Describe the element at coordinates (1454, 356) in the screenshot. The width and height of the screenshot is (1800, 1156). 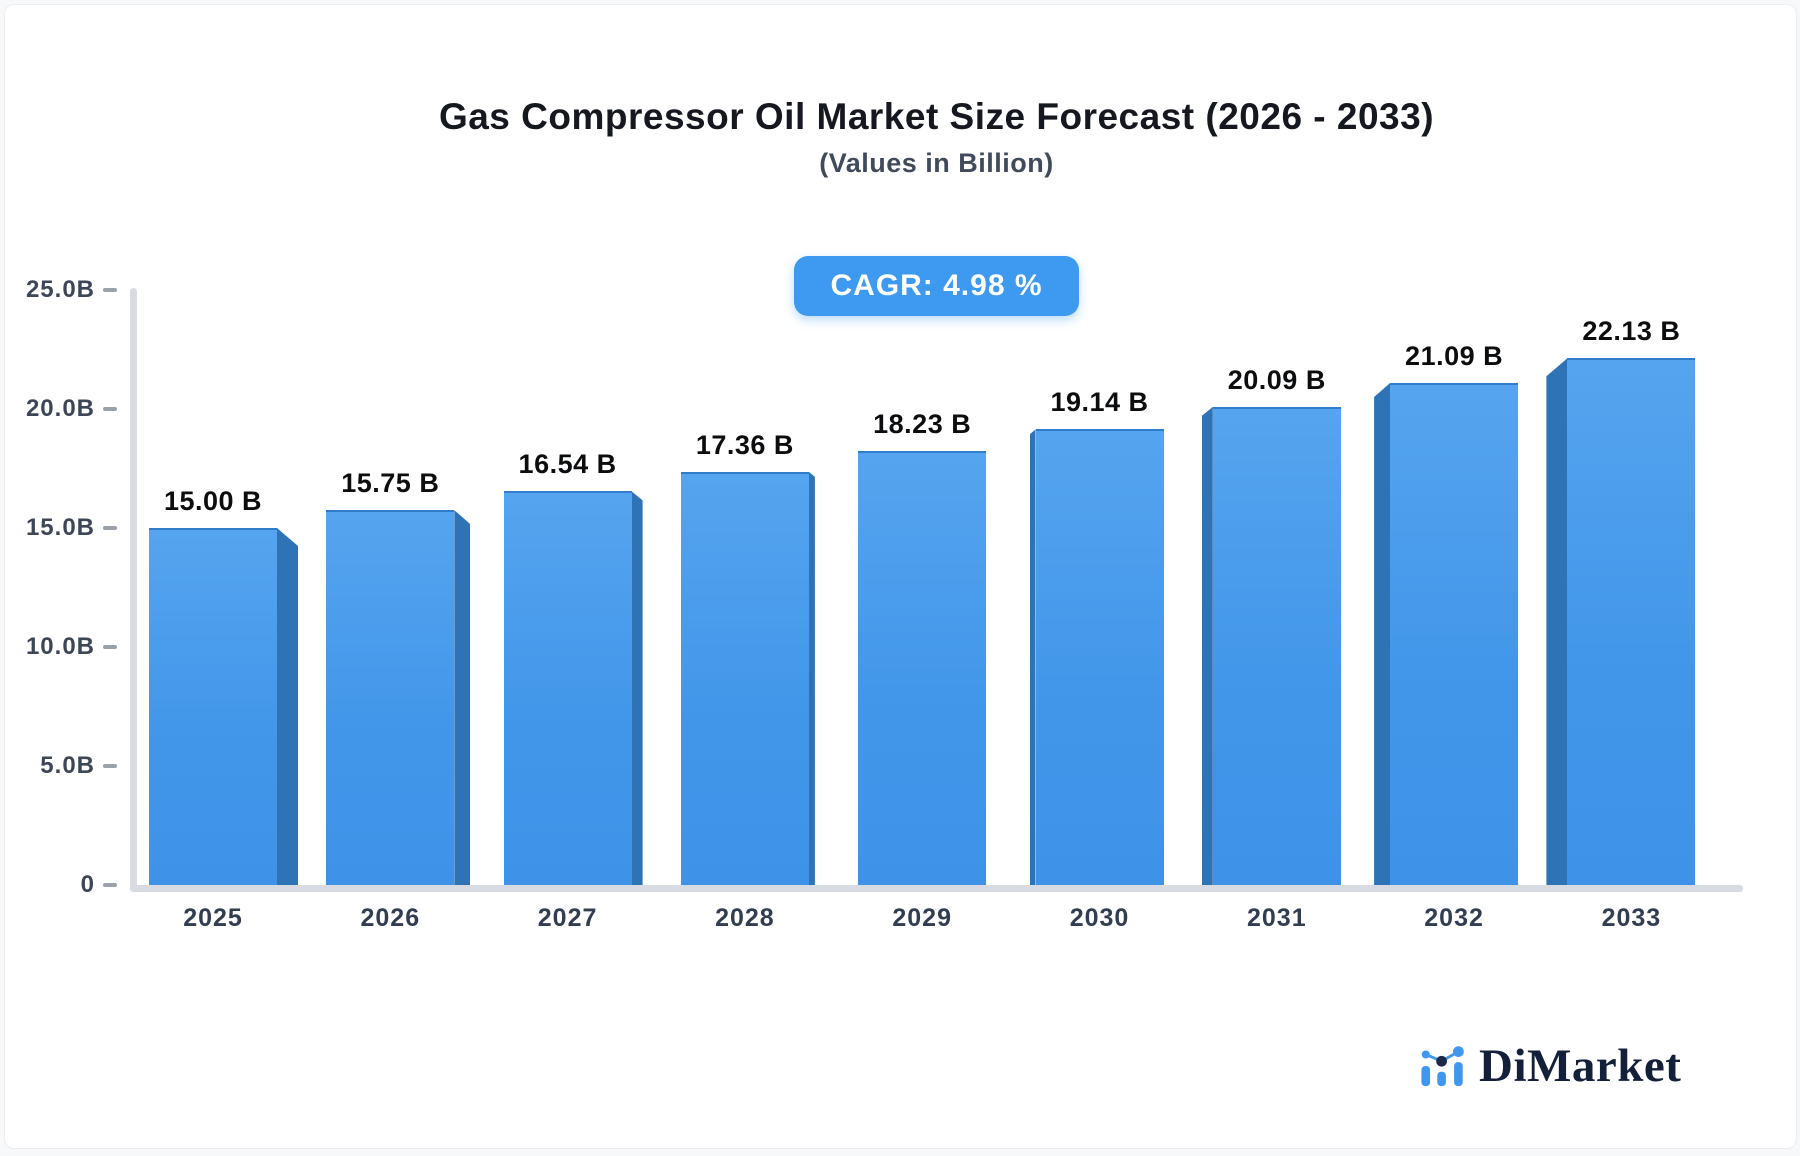
I see `bar-value-label-2032: 21.09 B` at that location.